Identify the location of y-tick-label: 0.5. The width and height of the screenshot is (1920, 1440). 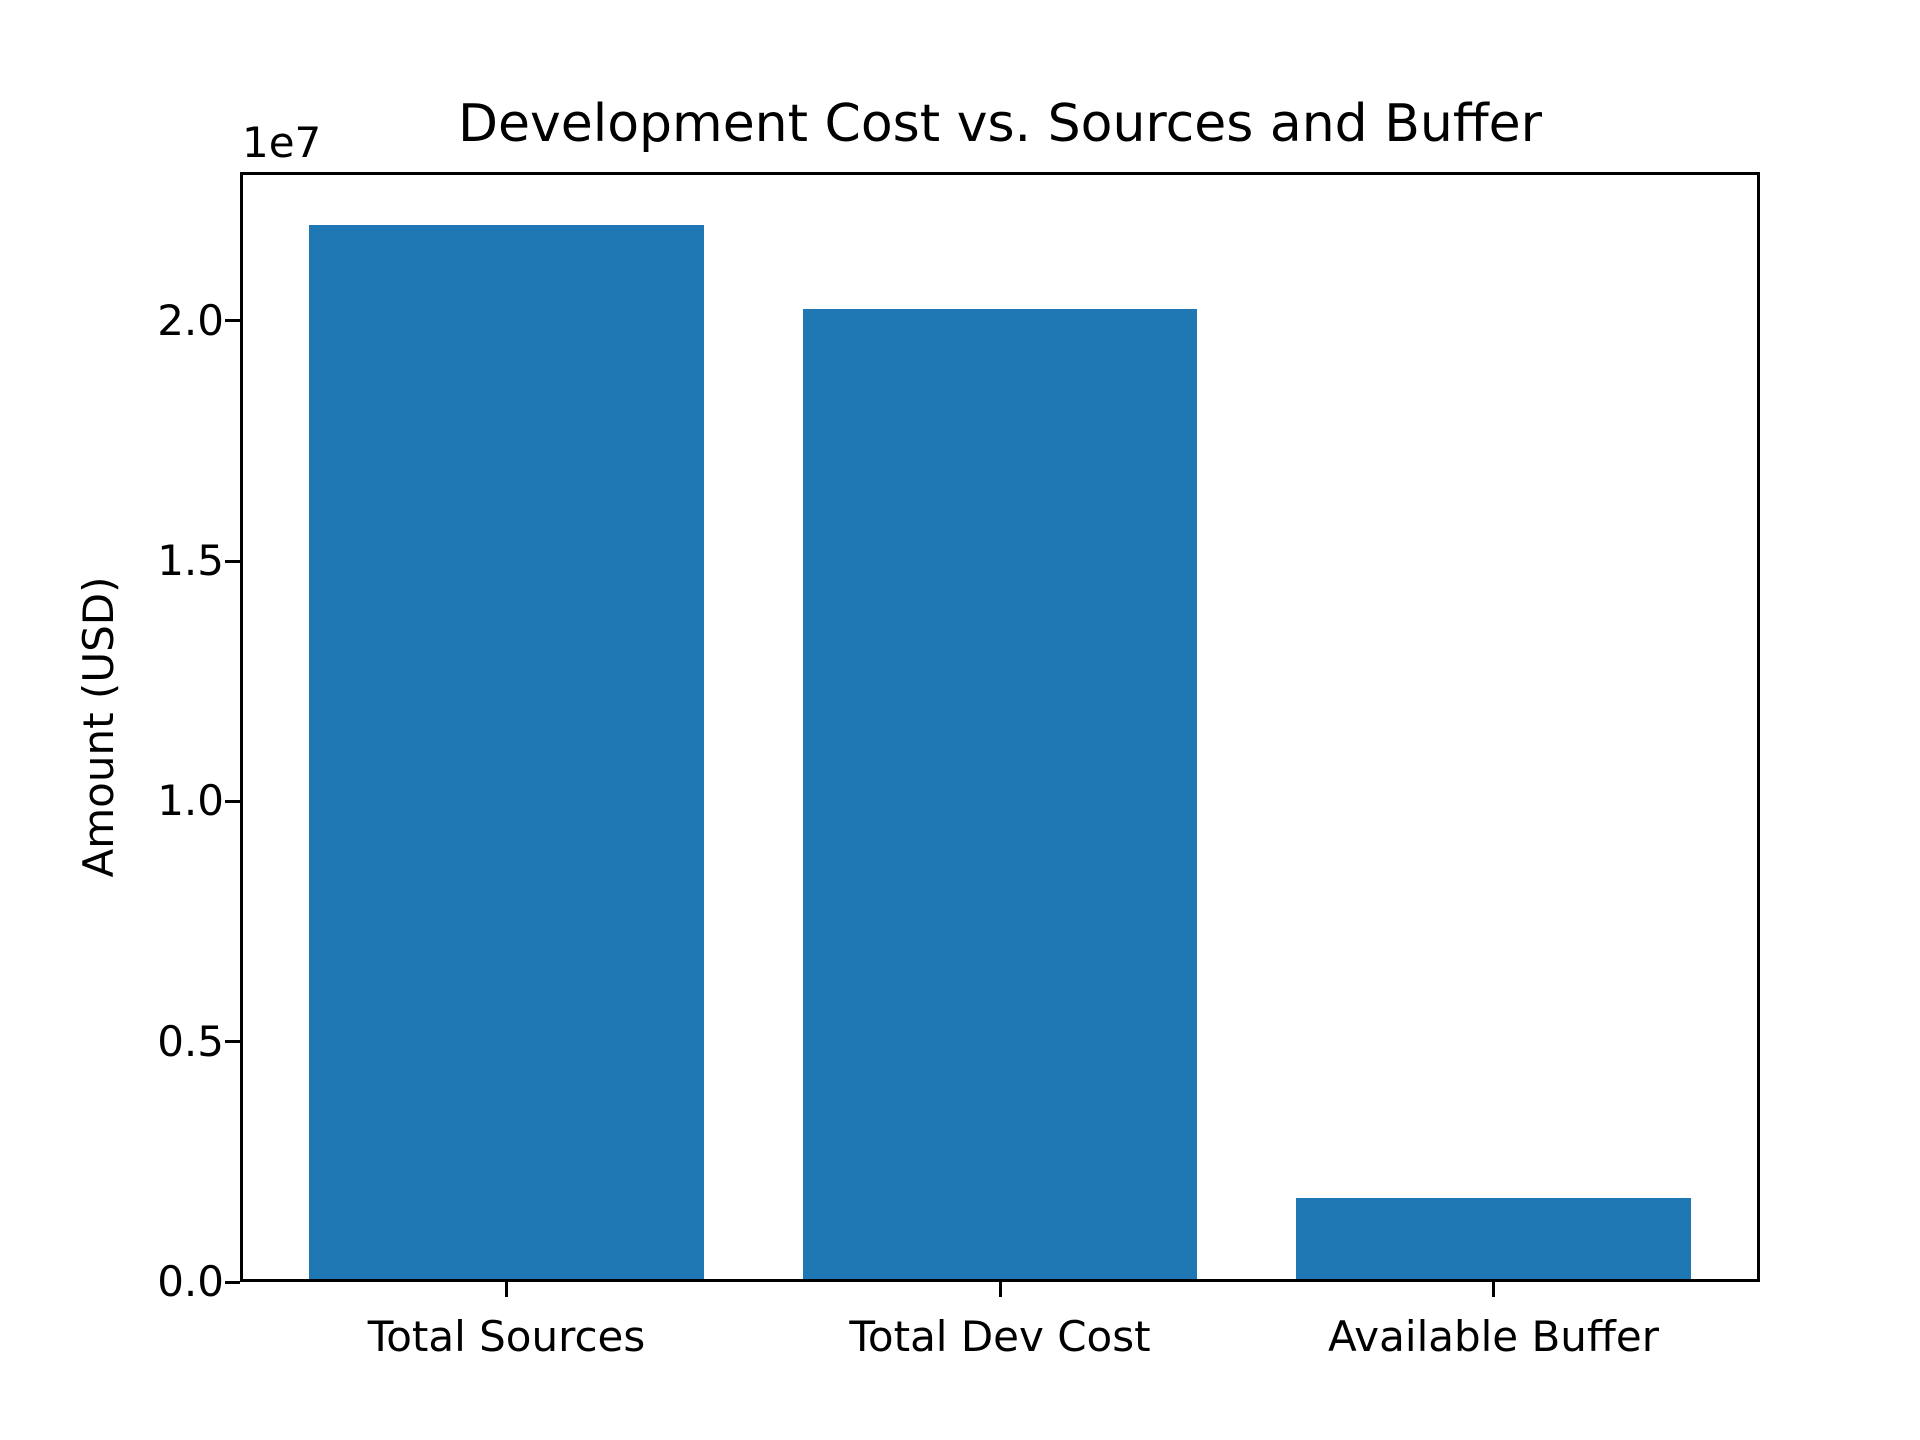
(190, 1041).